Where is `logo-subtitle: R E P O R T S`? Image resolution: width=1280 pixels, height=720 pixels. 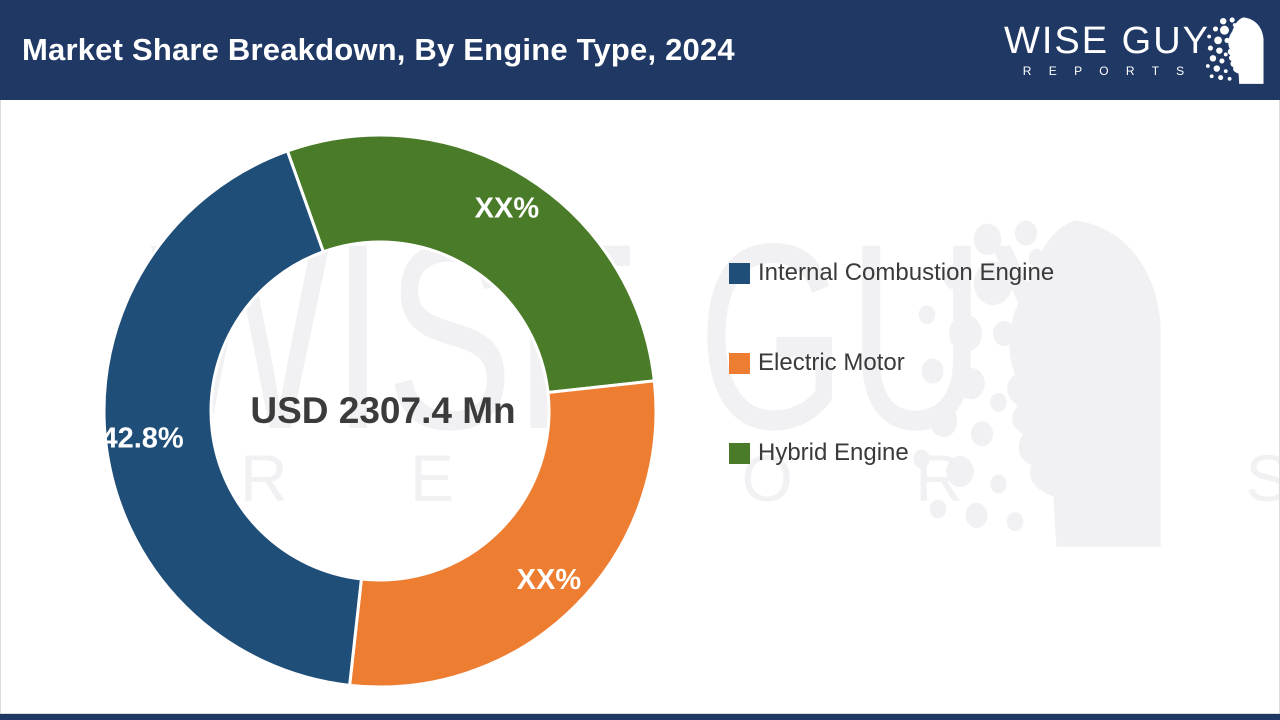
logo-subtitle: R E P O R T S is located at coordinates (1107, 71).